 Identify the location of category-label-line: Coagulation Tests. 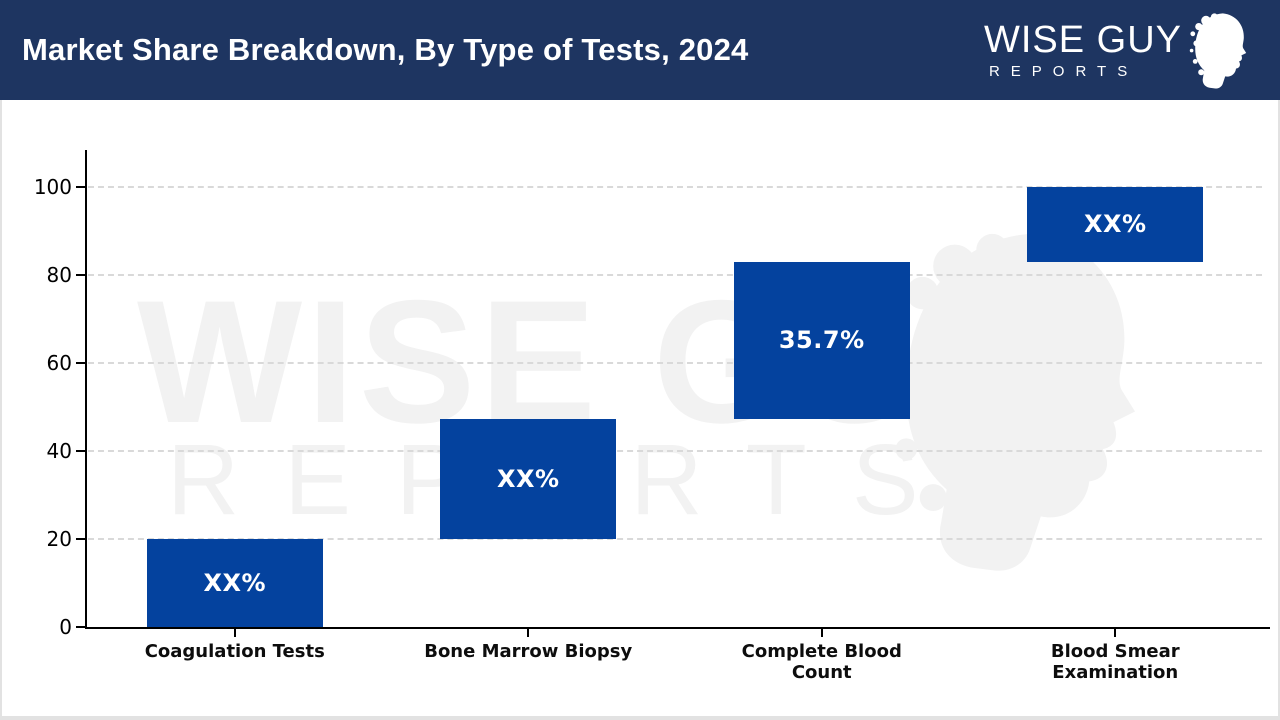
(234, 651).